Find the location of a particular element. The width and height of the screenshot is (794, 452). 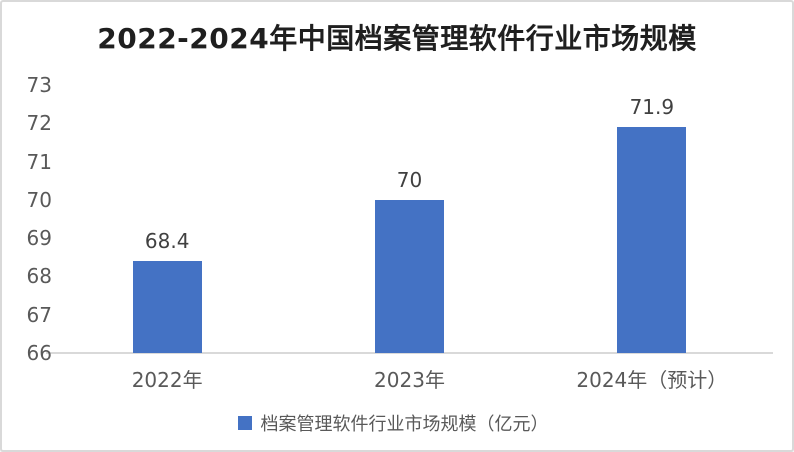

legend: 档案管理软件行业市场规模（亿元） is located at coordinates (393, 423).